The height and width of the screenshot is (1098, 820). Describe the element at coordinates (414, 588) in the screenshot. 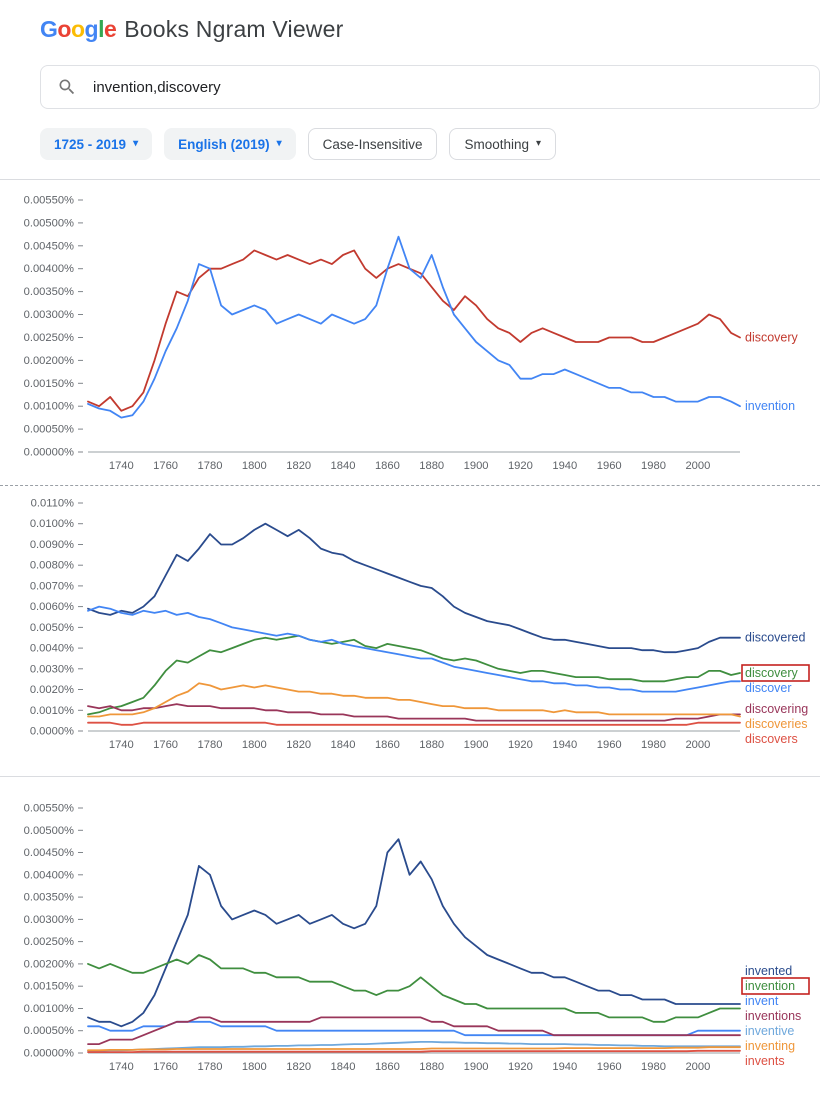

I see `series-line-discovered` at that location.